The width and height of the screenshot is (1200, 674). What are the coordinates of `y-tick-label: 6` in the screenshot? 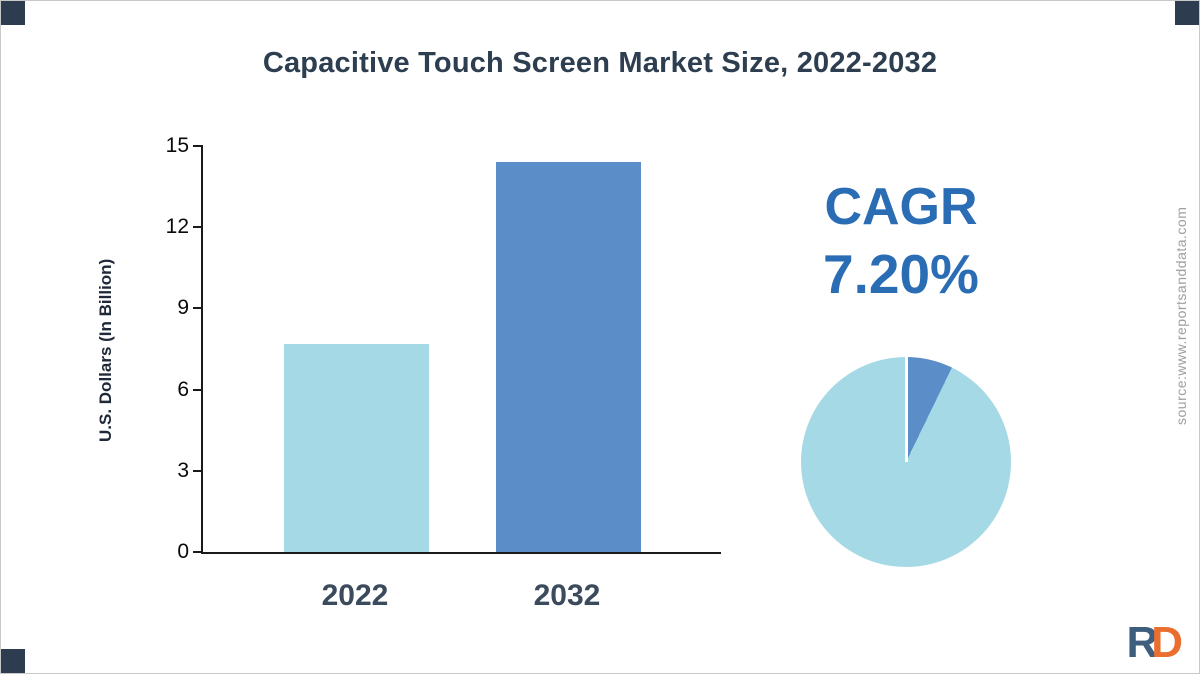 It's located at (183, 389).